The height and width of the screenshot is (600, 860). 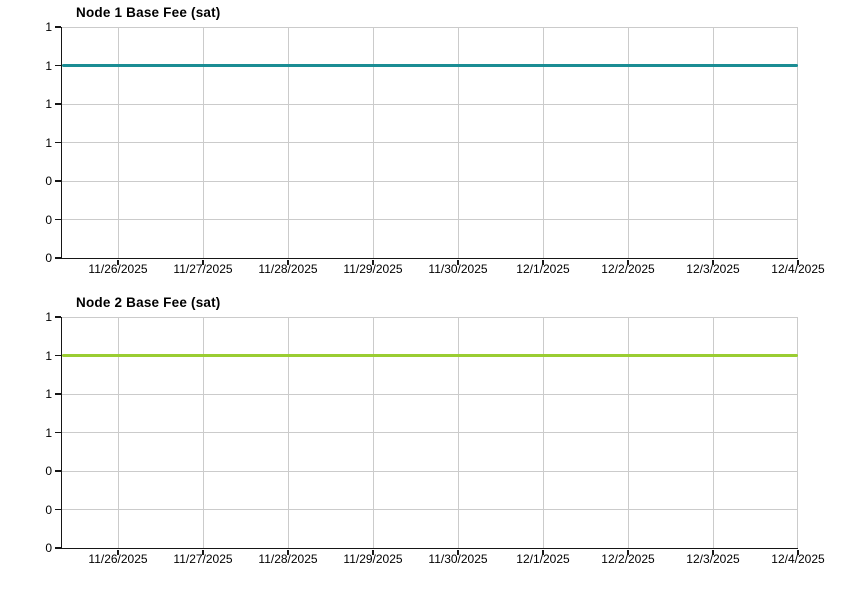 I want to click on chart-title: Node 1 Base Fee (sat), so click(x=148, y=12).